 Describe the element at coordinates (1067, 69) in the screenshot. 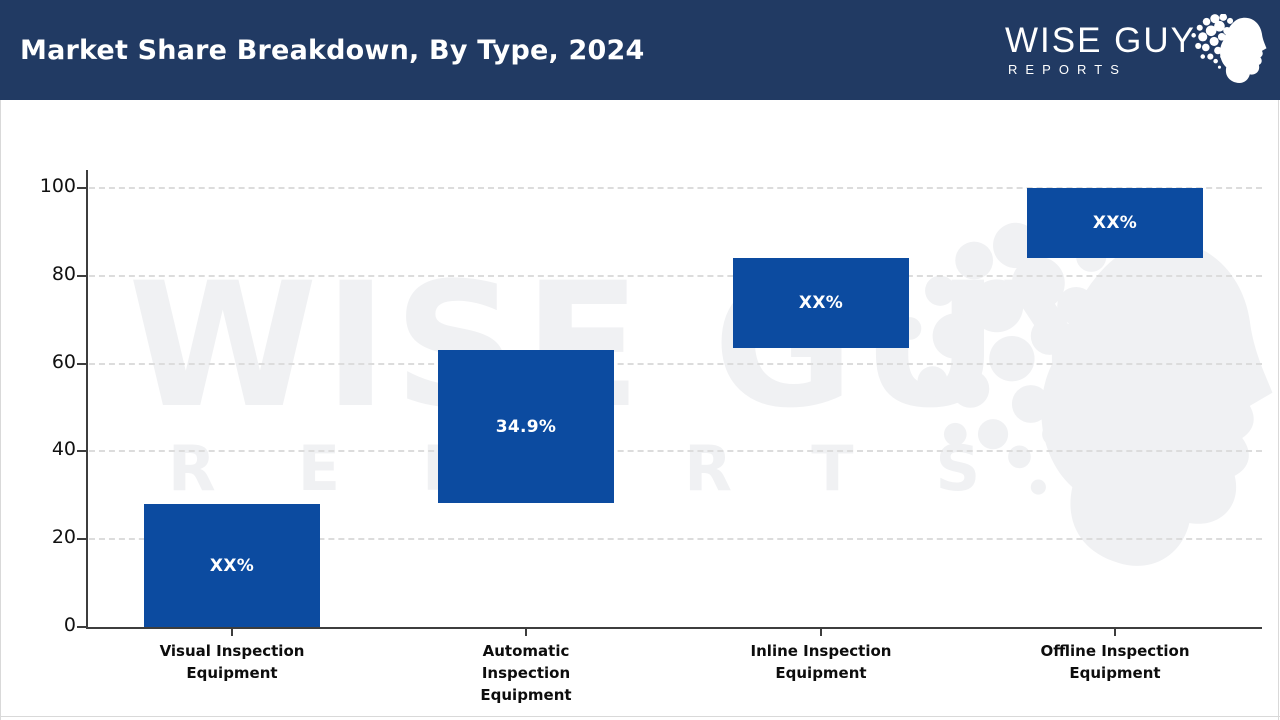

I see `logo-subtitle: REPORTS` at that location.